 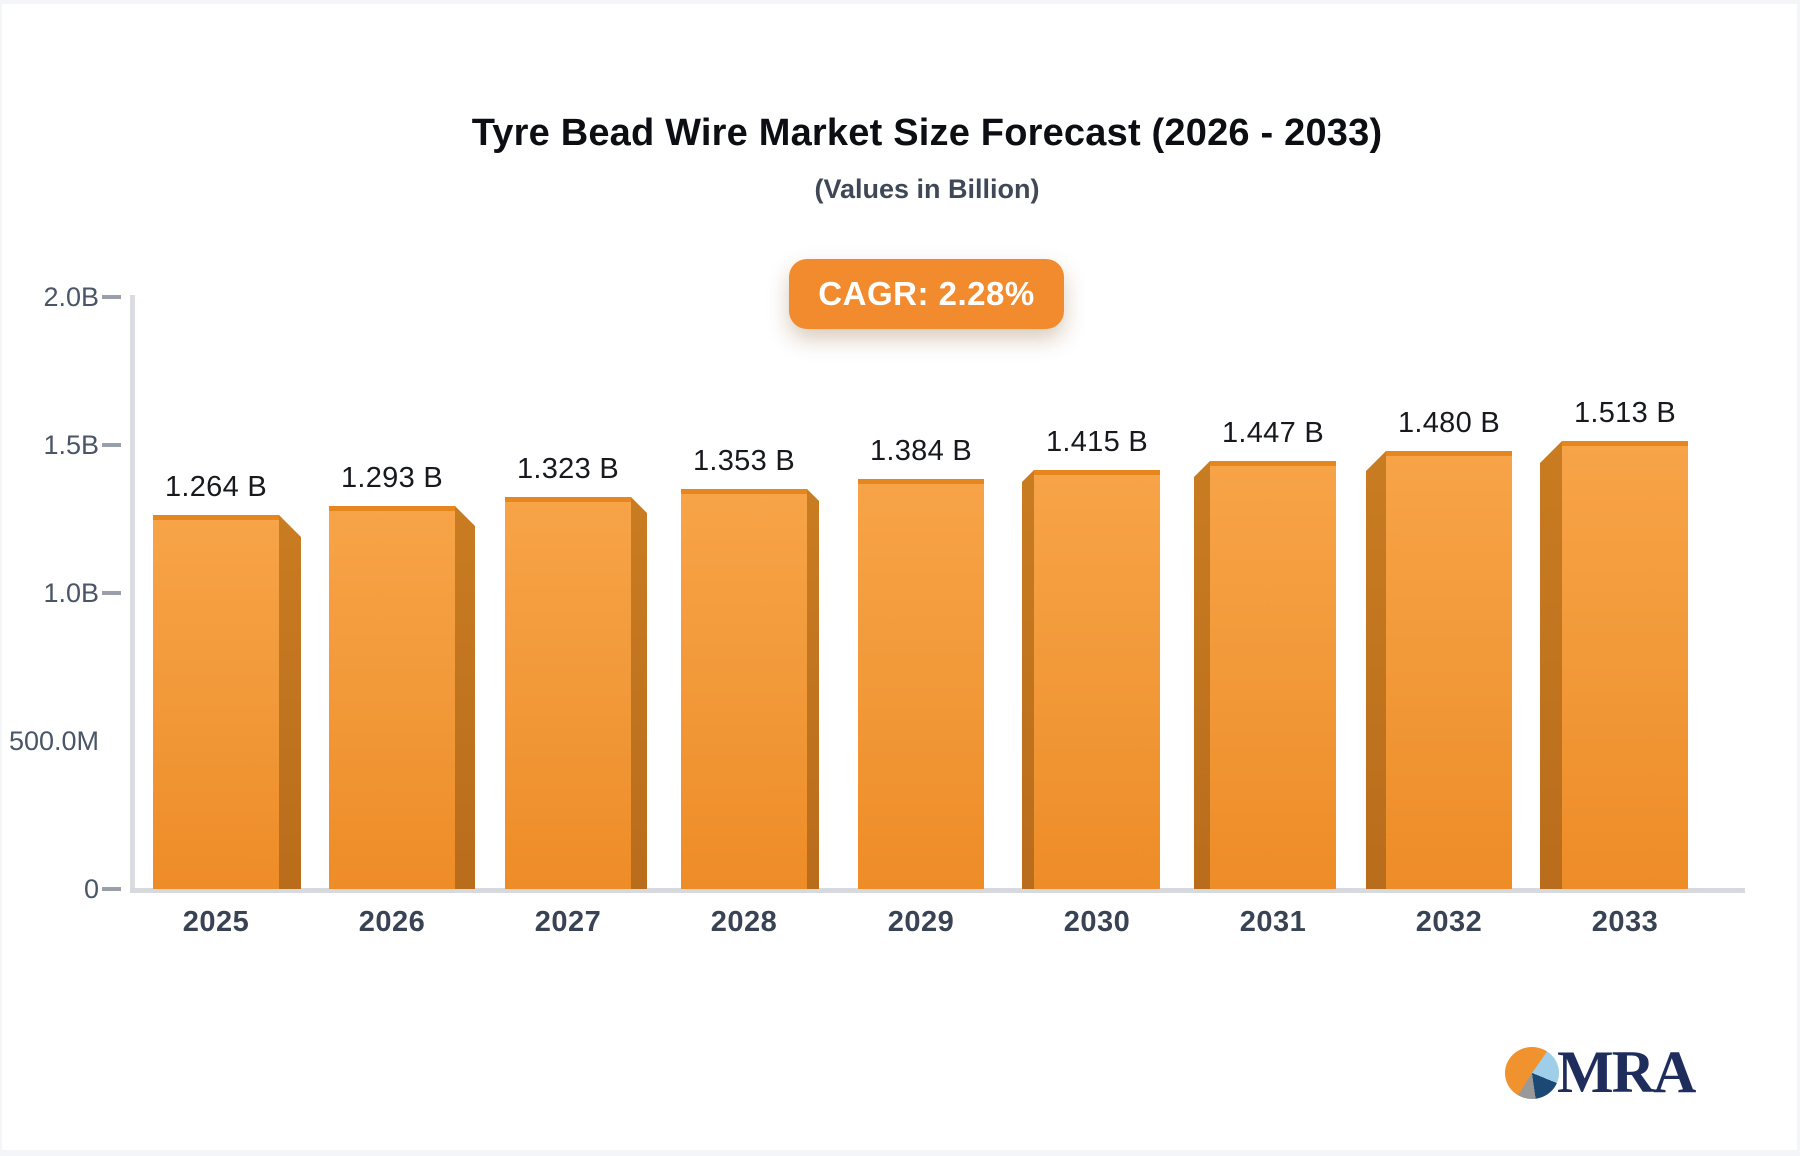 I want to click on logo-text: MRA, so click(x=1626, y=1072).